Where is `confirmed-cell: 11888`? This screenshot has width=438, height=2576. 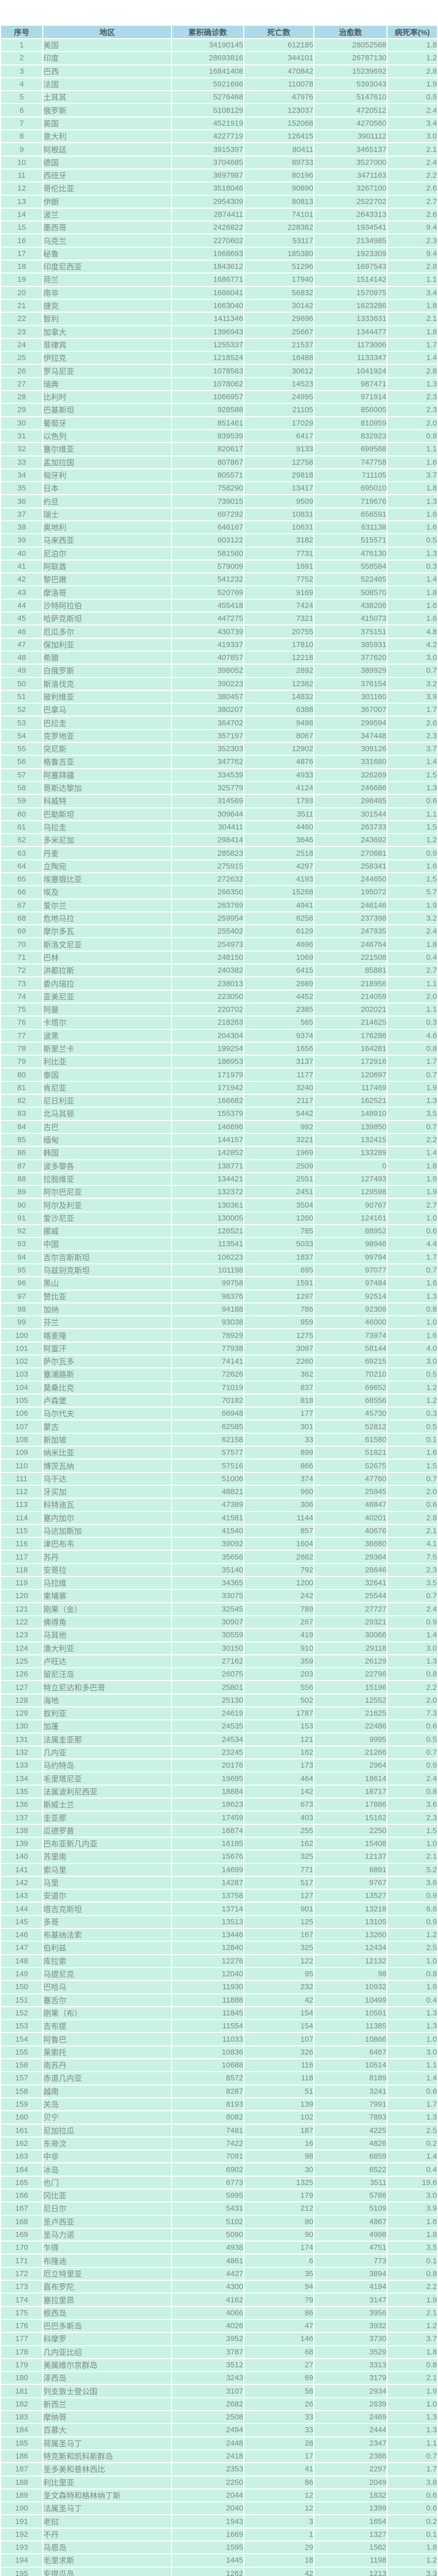
confirmed-cell: 11888 is located at coordinates (207, 2000).